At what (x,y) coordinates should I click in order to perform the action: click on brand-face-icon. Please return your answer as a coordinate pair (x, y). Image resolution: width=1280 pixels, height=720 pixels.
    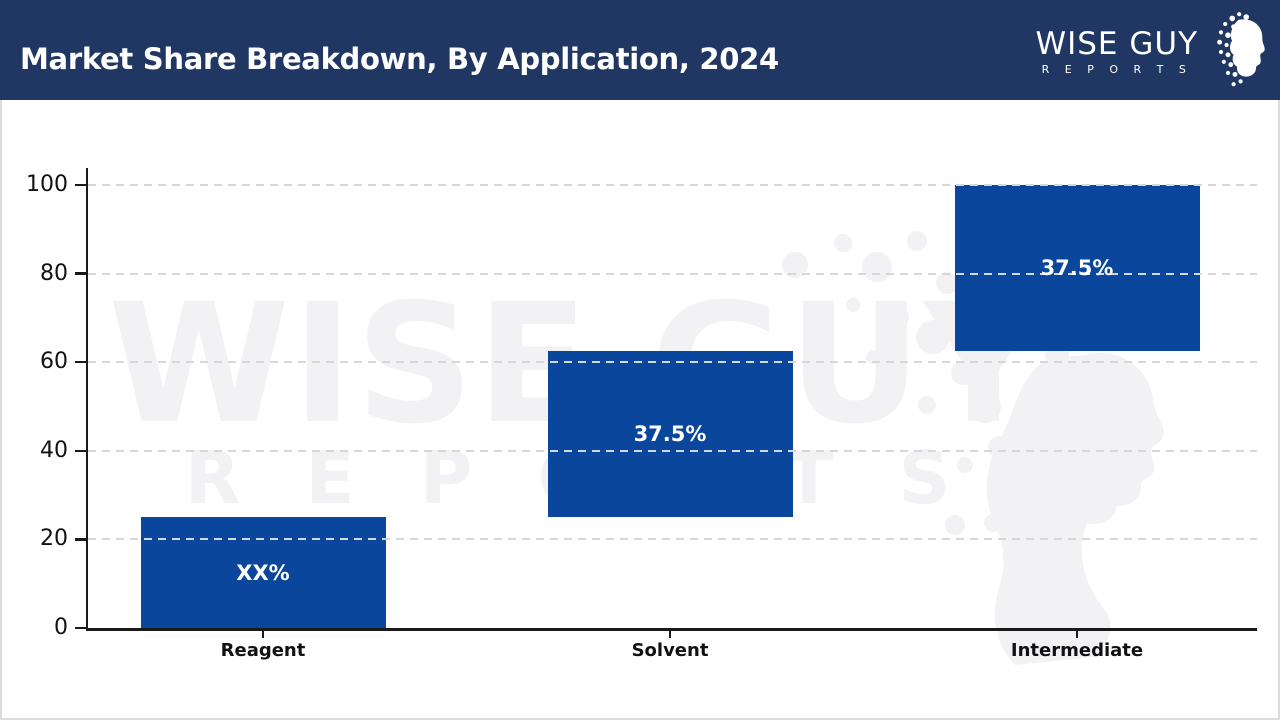
    Looking at the image, I should click on (1241, 49).